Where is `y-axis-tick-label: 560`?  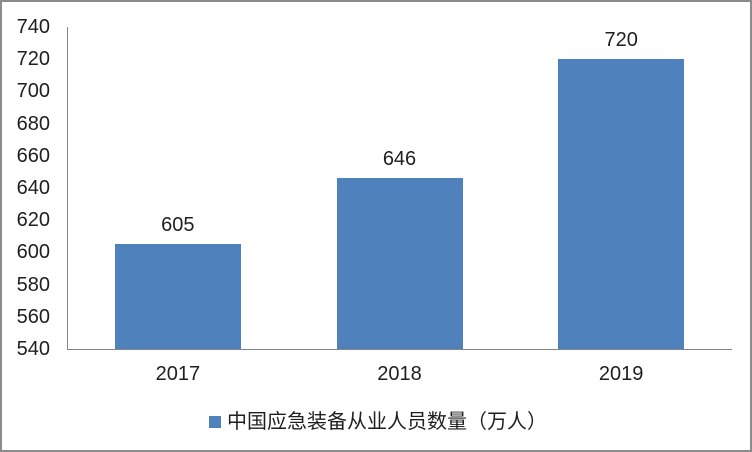
y-axis-tick-label: 560 is located at coordinates (33, 316).